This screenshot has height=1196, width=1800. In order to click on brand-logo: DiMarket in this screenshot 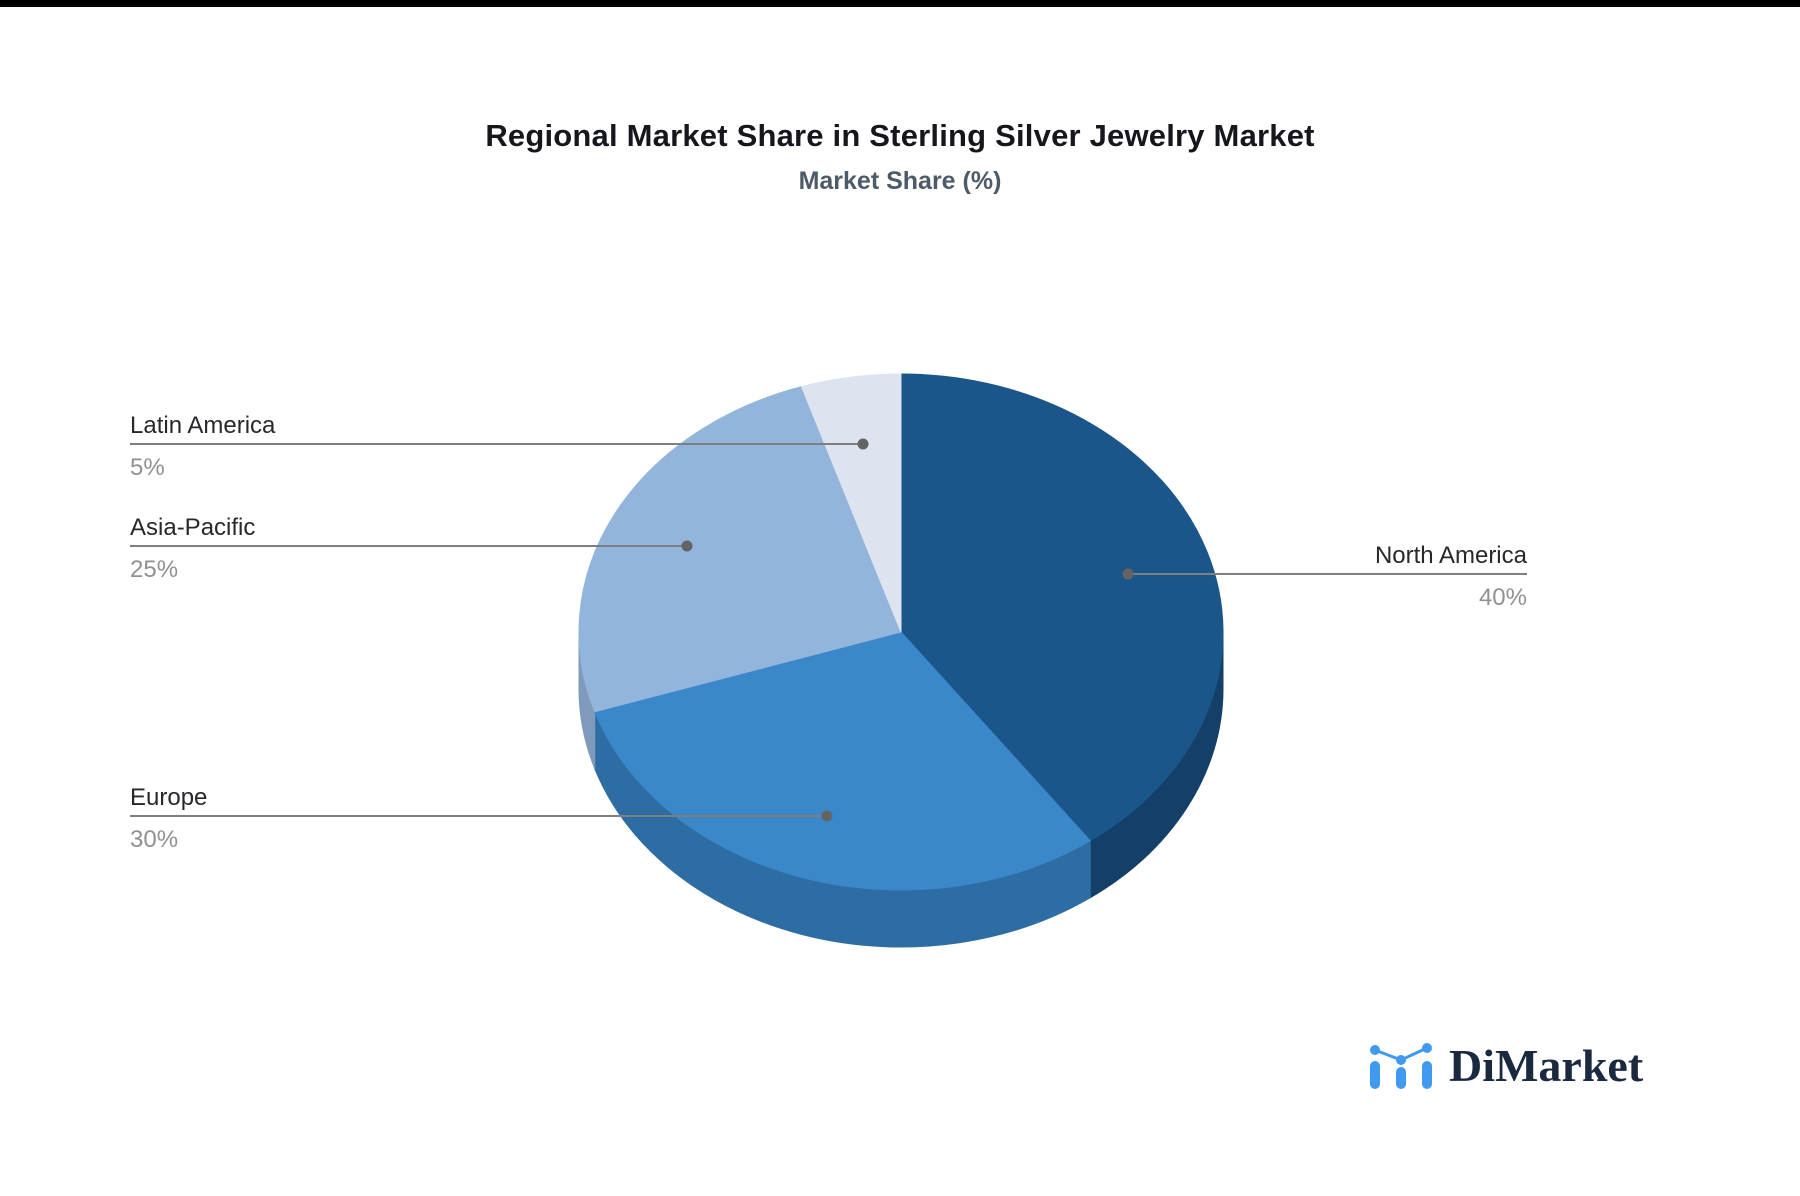, I will do `click(1505, 1066)`.